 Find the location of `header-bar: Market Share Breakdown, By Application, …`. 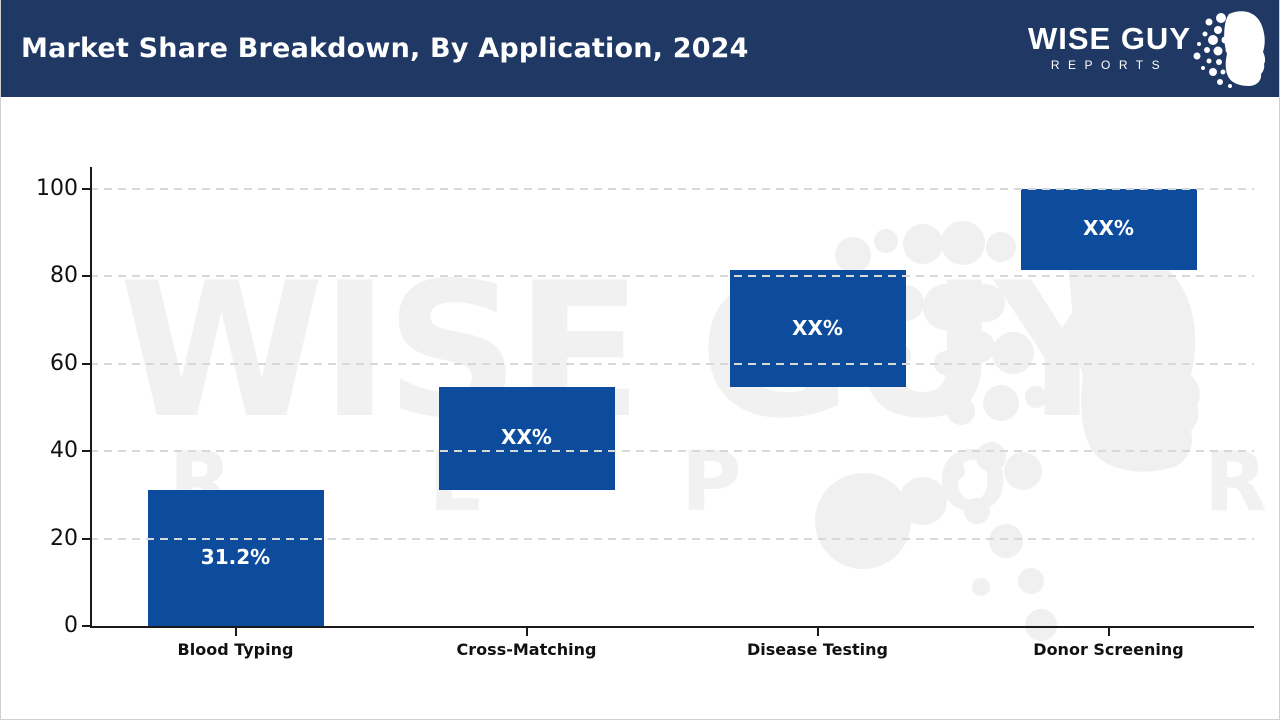

header-bar: Market Share Breakdown, By Application, … is located at coordinates (640, 48).